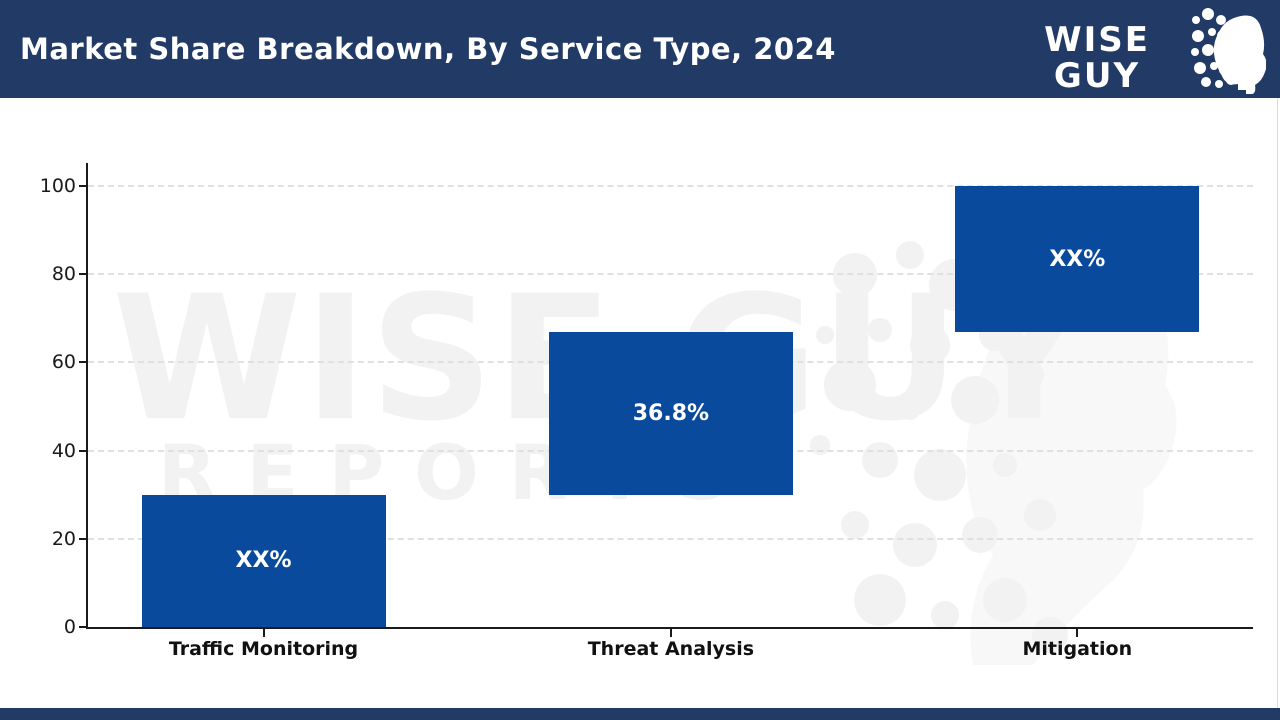  What do you see at coordinates (1077, 649) in the screenshot?
I see `x-category-label: Mitigation` at bounding box center [1077, 649].